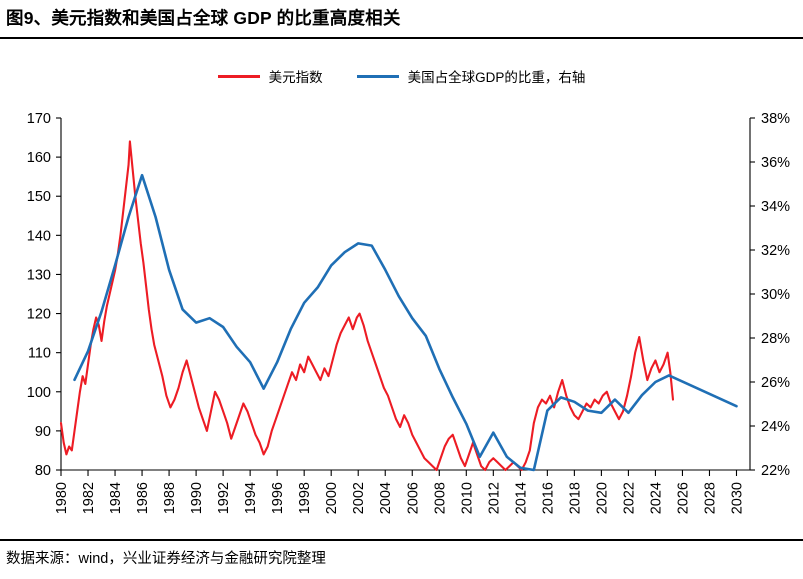 Image resolution: width=803 pixels, height=579 pixels. Describe the element at coordinates (496, 77) in the screenshot. I see `legend-label-us-gdp-share: 美国占全球GDP的比重，右轴` at that location.